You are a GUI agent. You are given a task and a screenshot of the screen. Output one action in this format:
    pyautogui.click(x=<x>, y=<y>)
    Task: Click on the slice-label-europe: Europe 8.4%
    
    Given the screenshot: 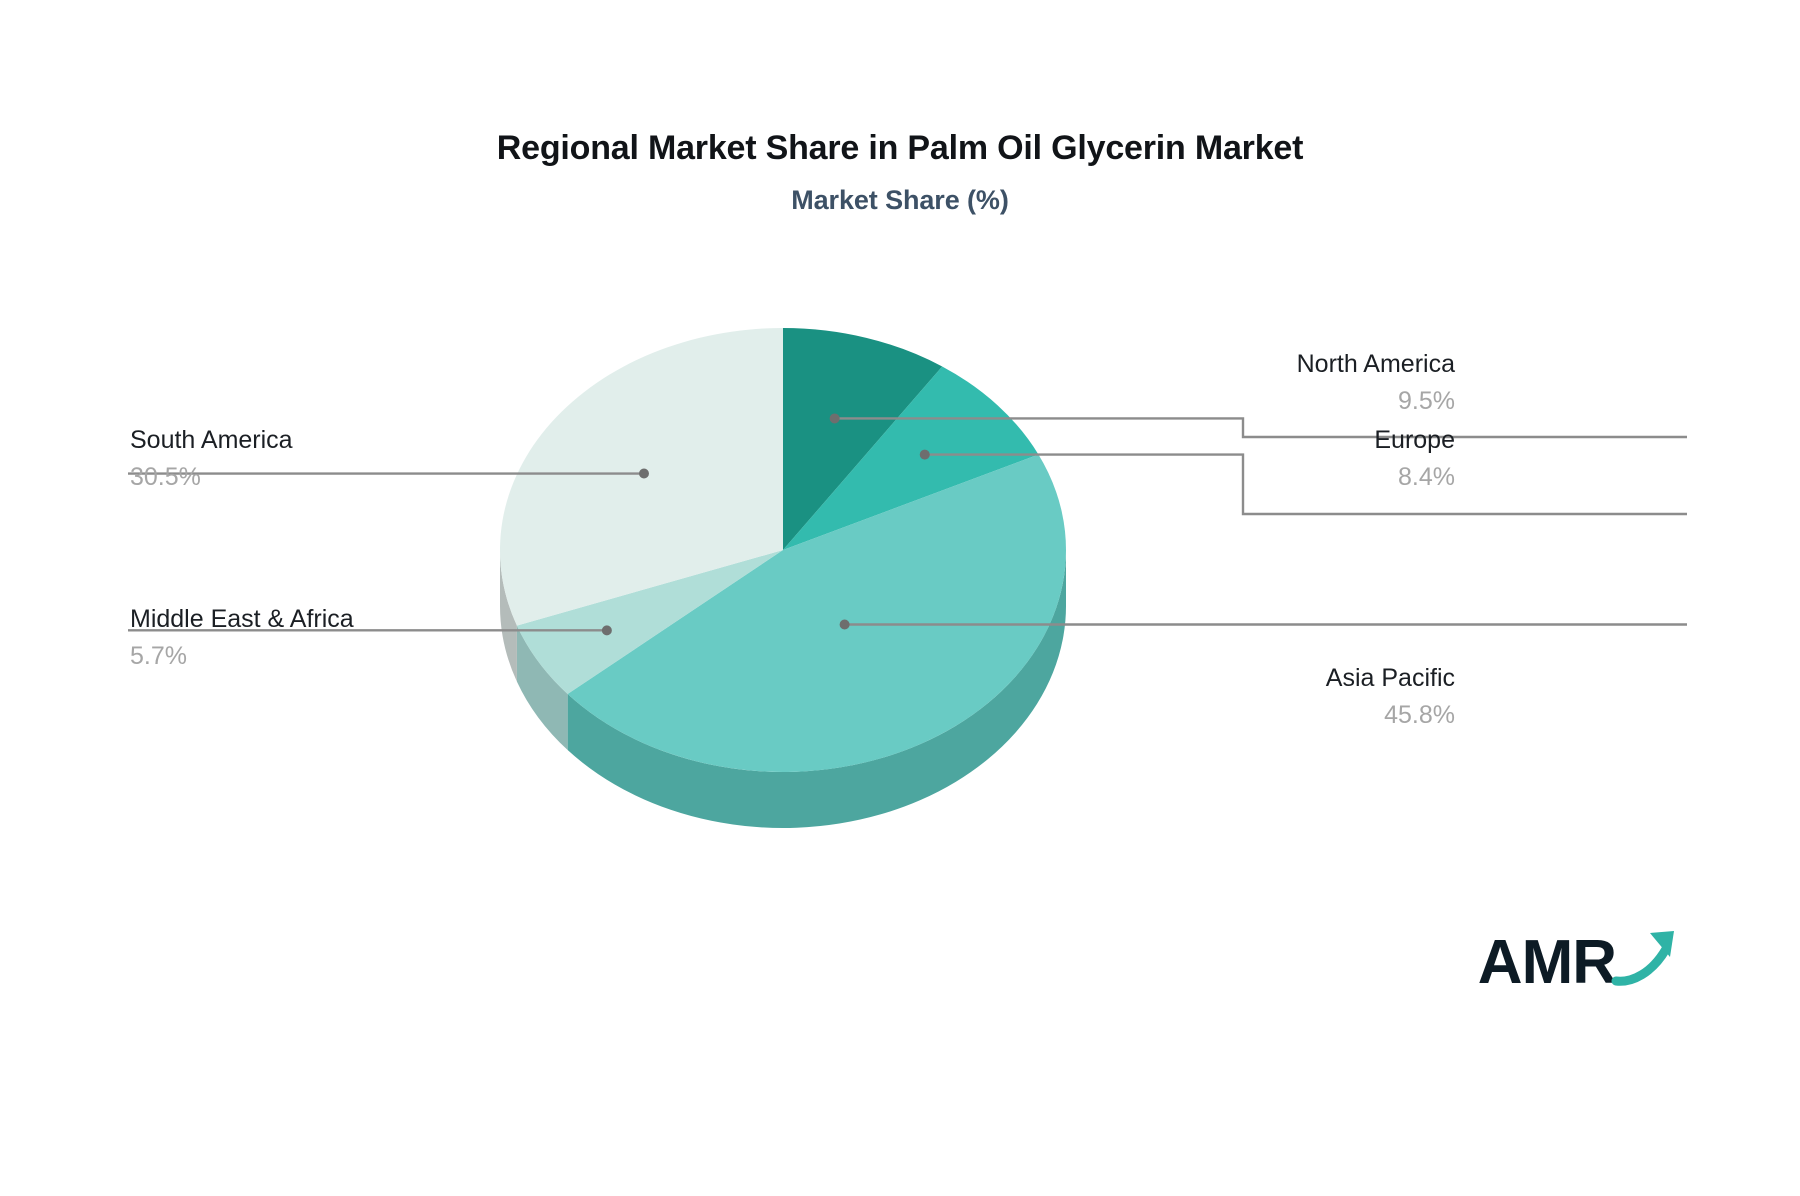 What is the action you would take?
    pyautogui.click(x=1414, y=459)
    